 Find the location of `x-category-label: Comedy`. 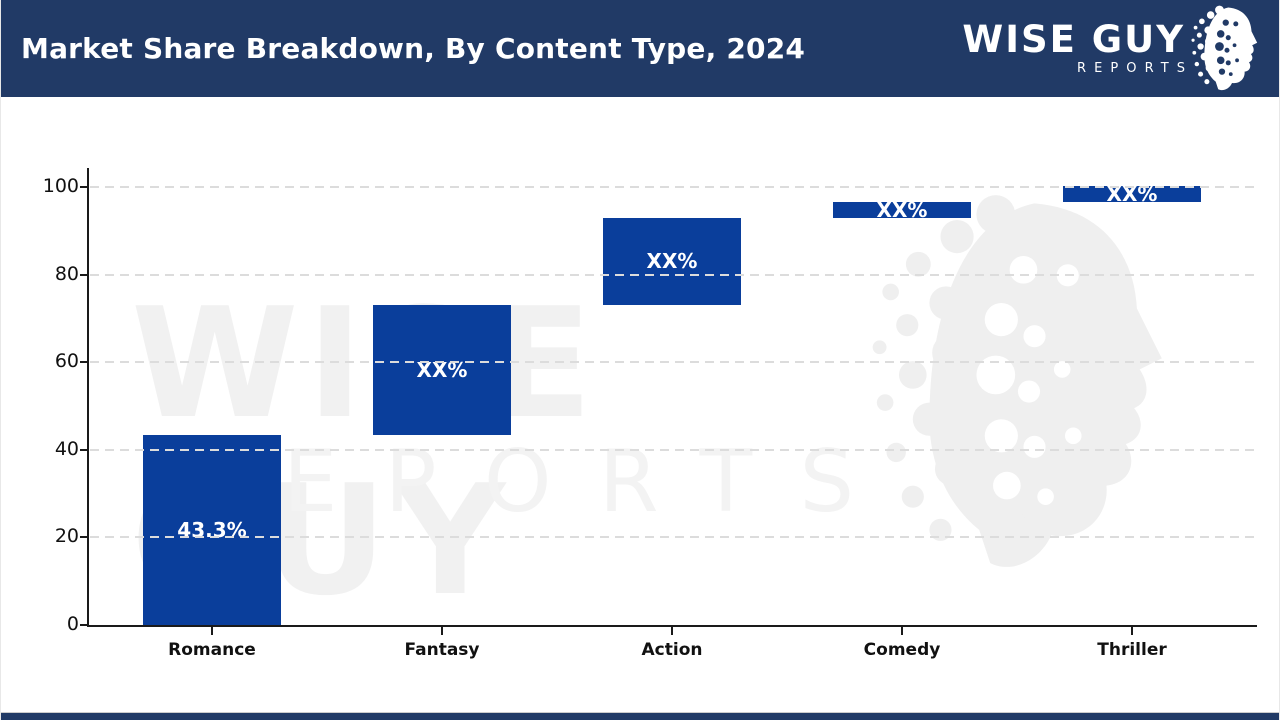

x-category-label: Comedy is located at coordinates (902, 650).